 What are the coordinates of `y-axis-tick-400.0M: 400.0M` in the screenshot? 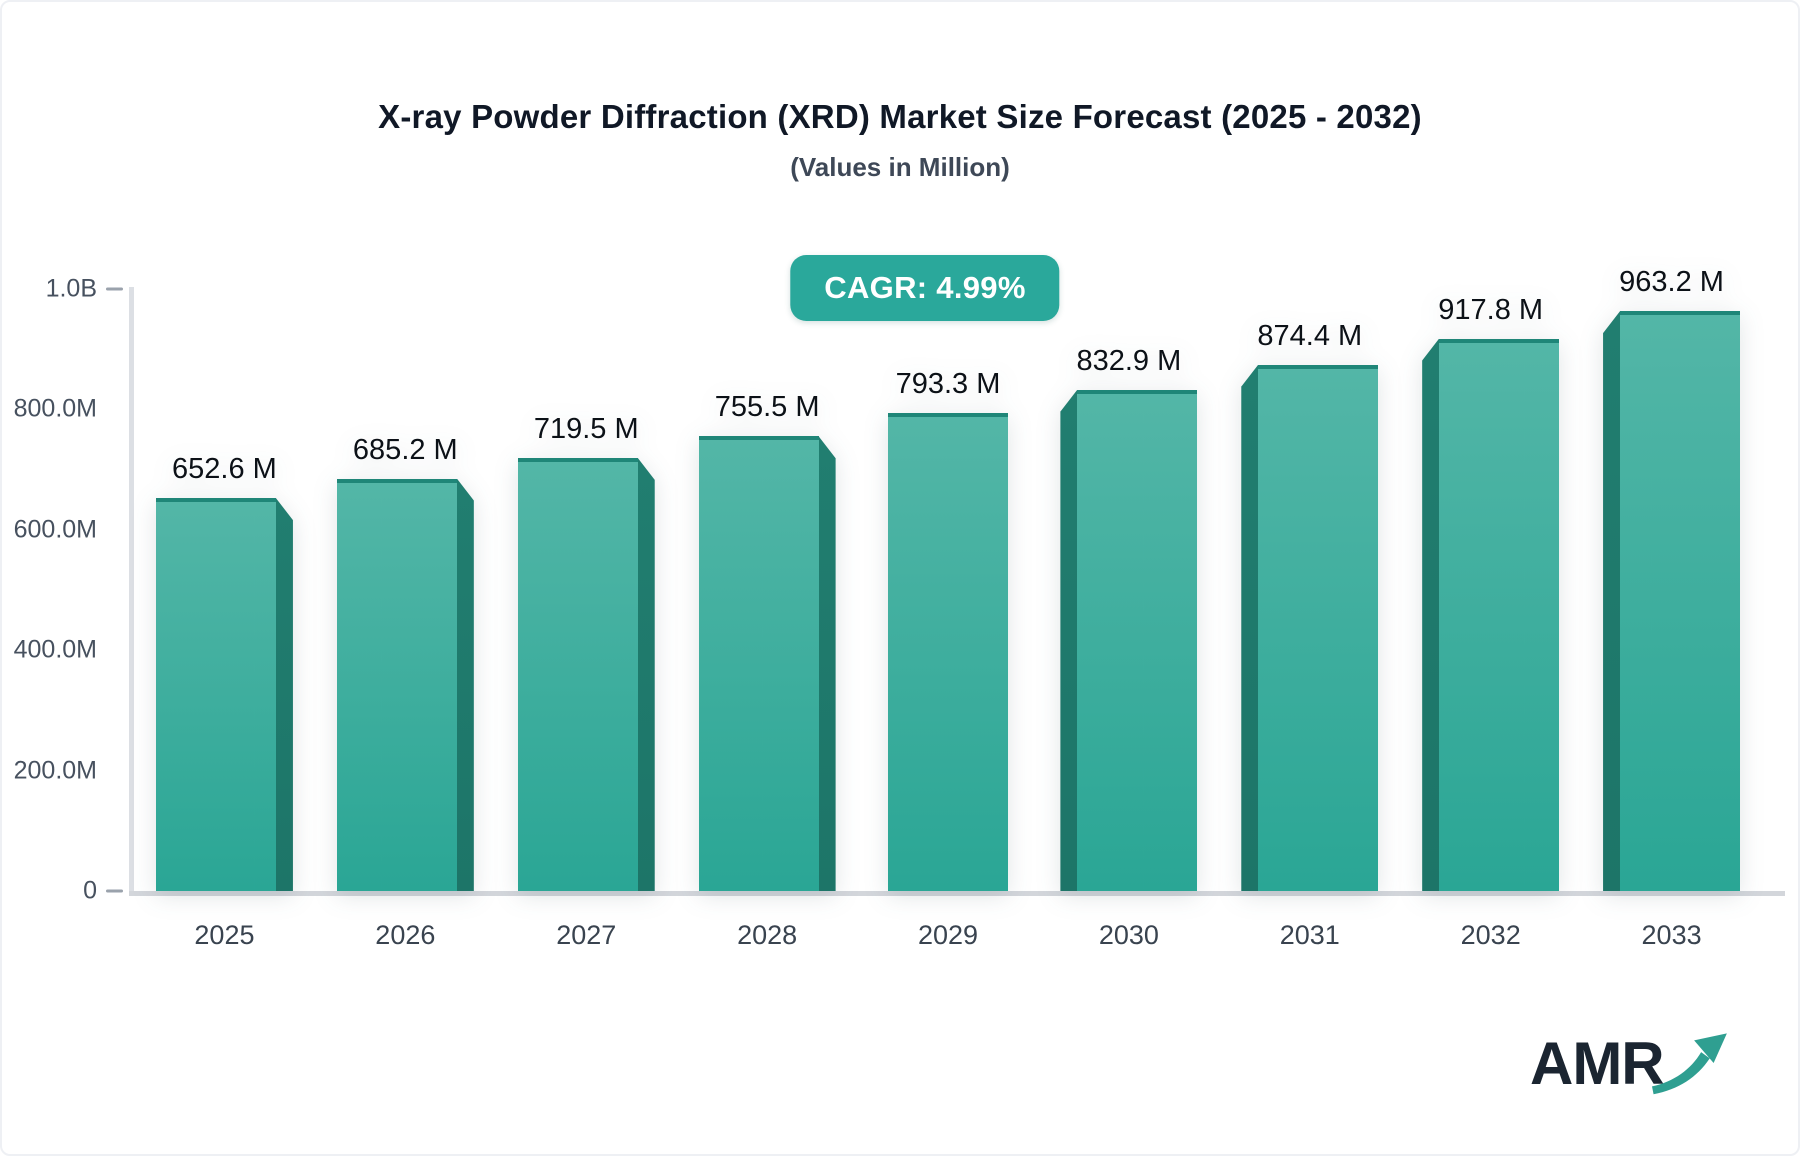 It's located at (62, 650).